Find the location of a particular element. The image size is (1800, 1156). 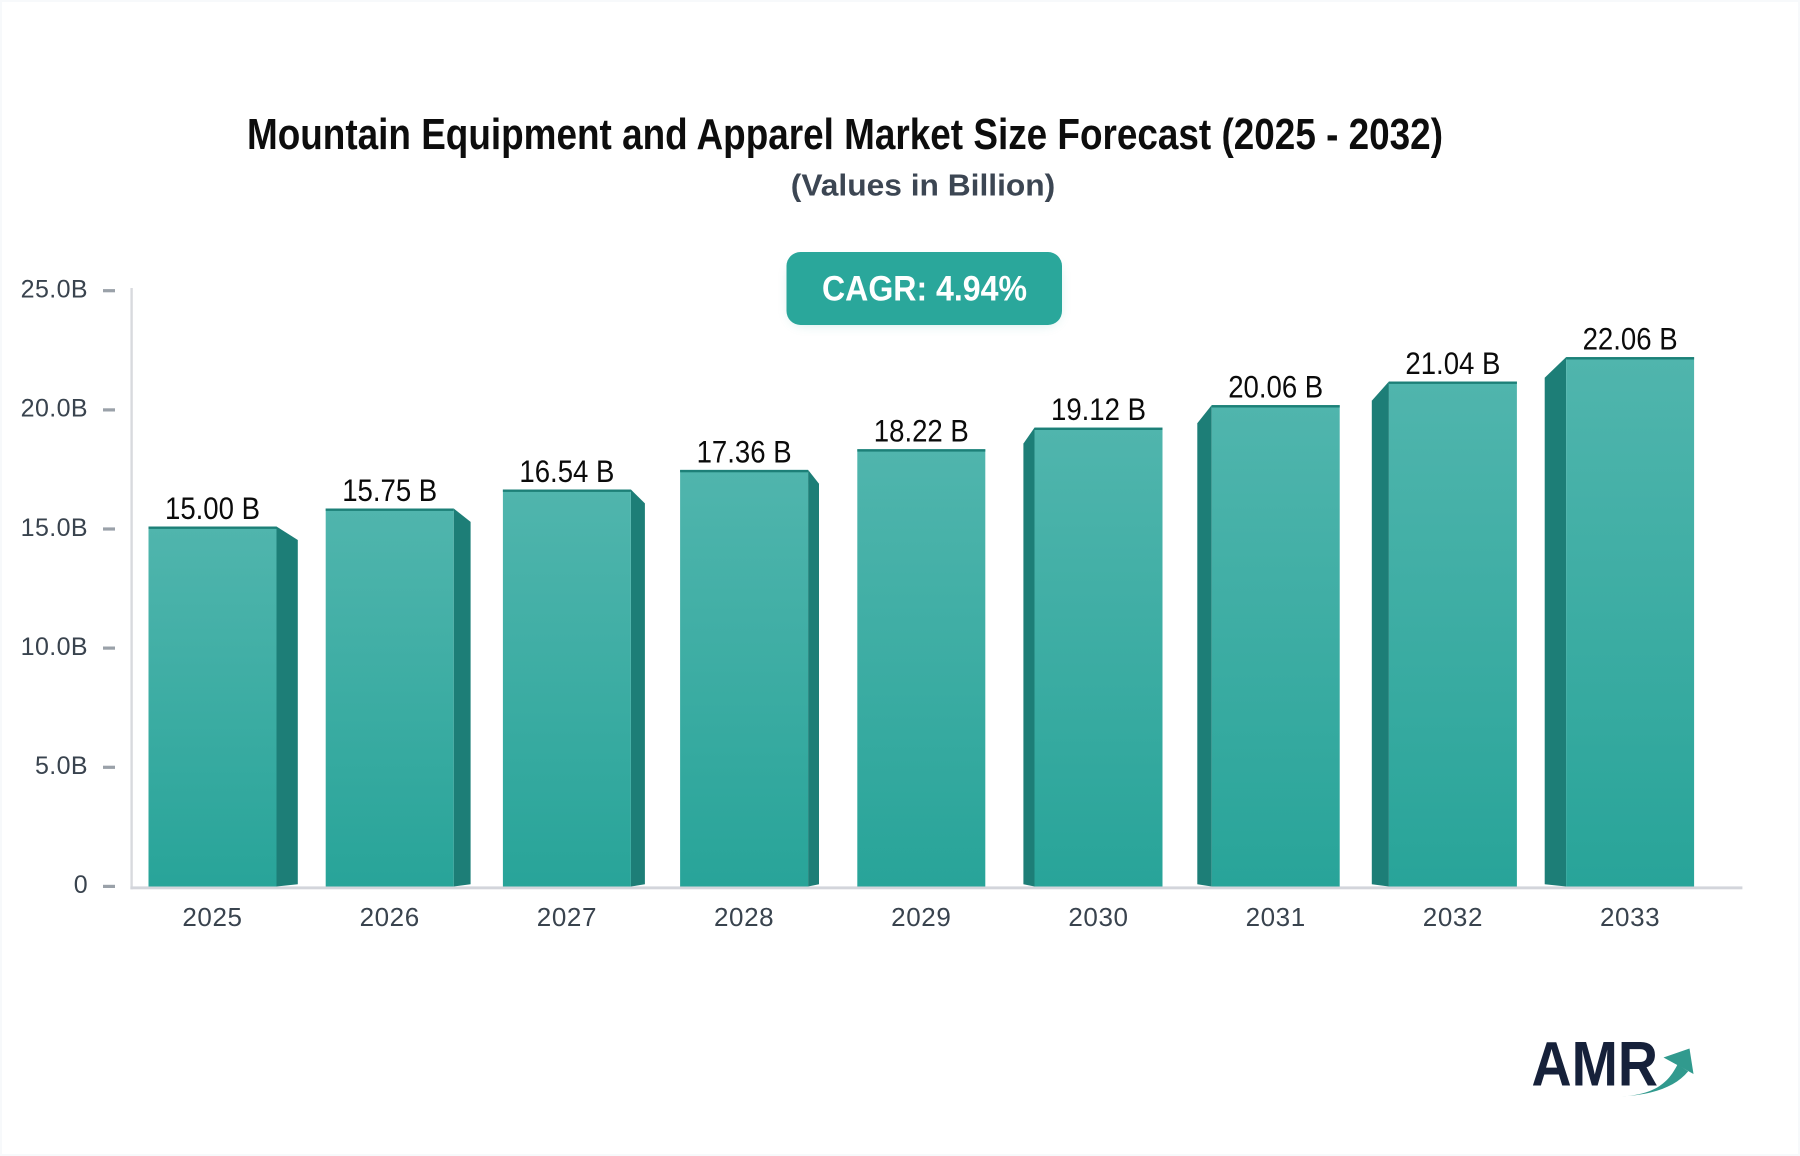

svg-text: 16.54 B is located at coordinates (566, 471).